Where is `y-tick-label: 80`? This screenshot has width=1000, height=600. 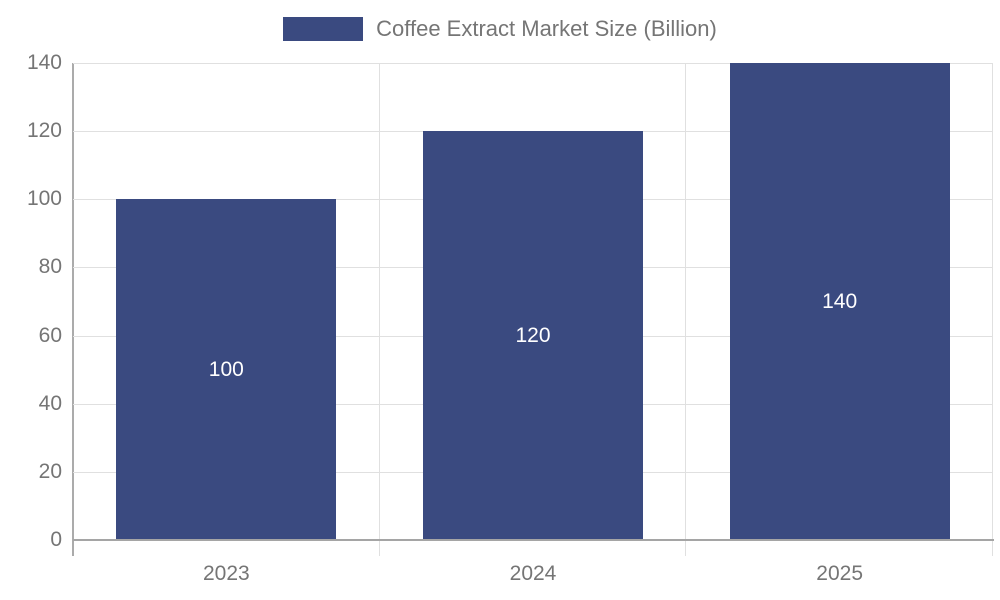
y-tick-label: 80 is located at coordinates (50, 267).